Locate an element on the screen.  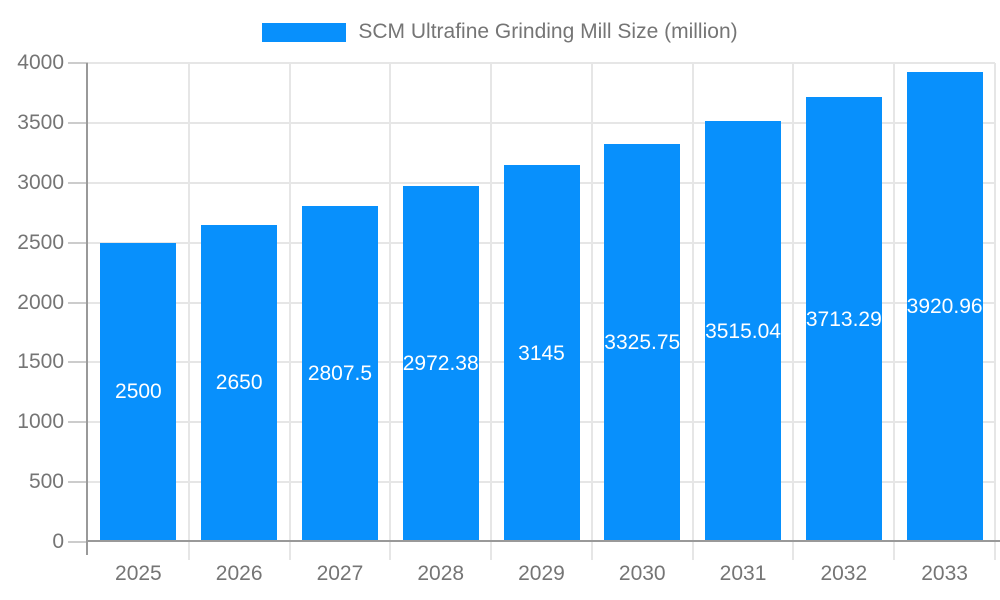
x-axis-tick-label: 2032 is located at coordinates (844, 573).